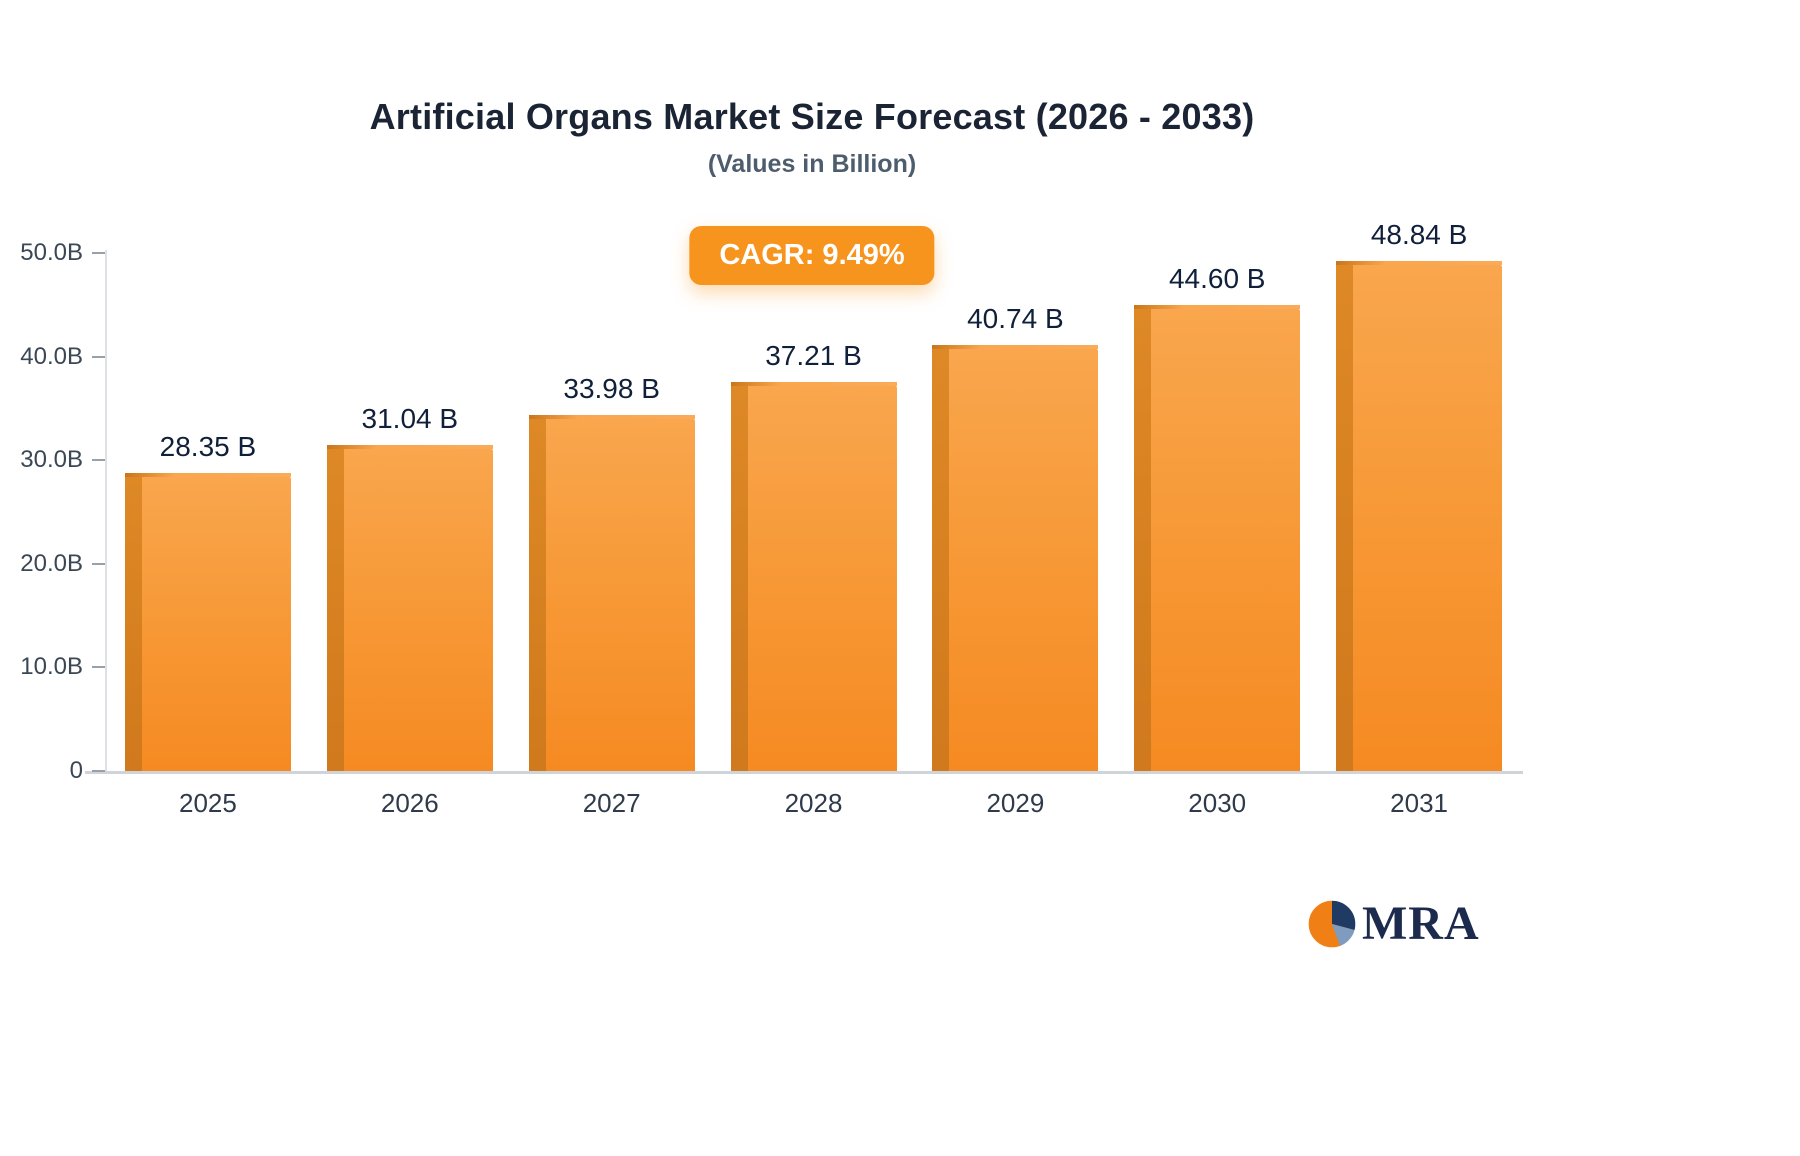 This screenshot has height=1156, width=1800. I want to click on x-axis: 2025 2026 2027 2028 2029 2030 2031, so click(813, 803).